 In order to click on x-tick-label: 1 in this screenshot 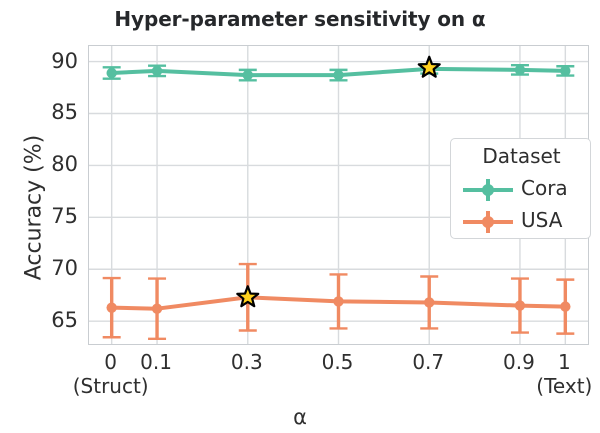, I will do `click(564, 362)`.